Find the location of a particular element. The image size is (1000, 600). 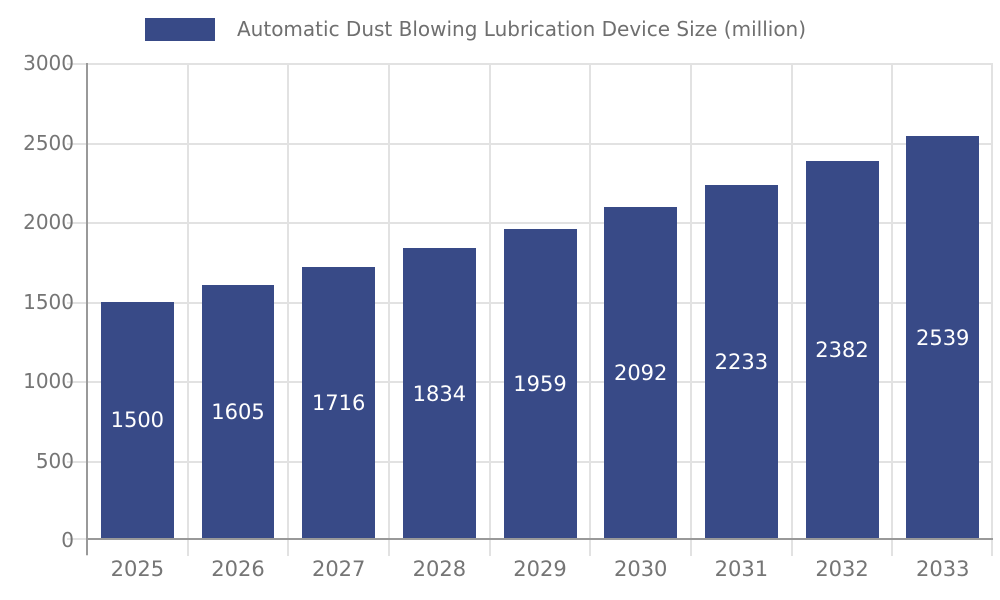

bar-slot: 2233 is located at coordinates (741, 301).